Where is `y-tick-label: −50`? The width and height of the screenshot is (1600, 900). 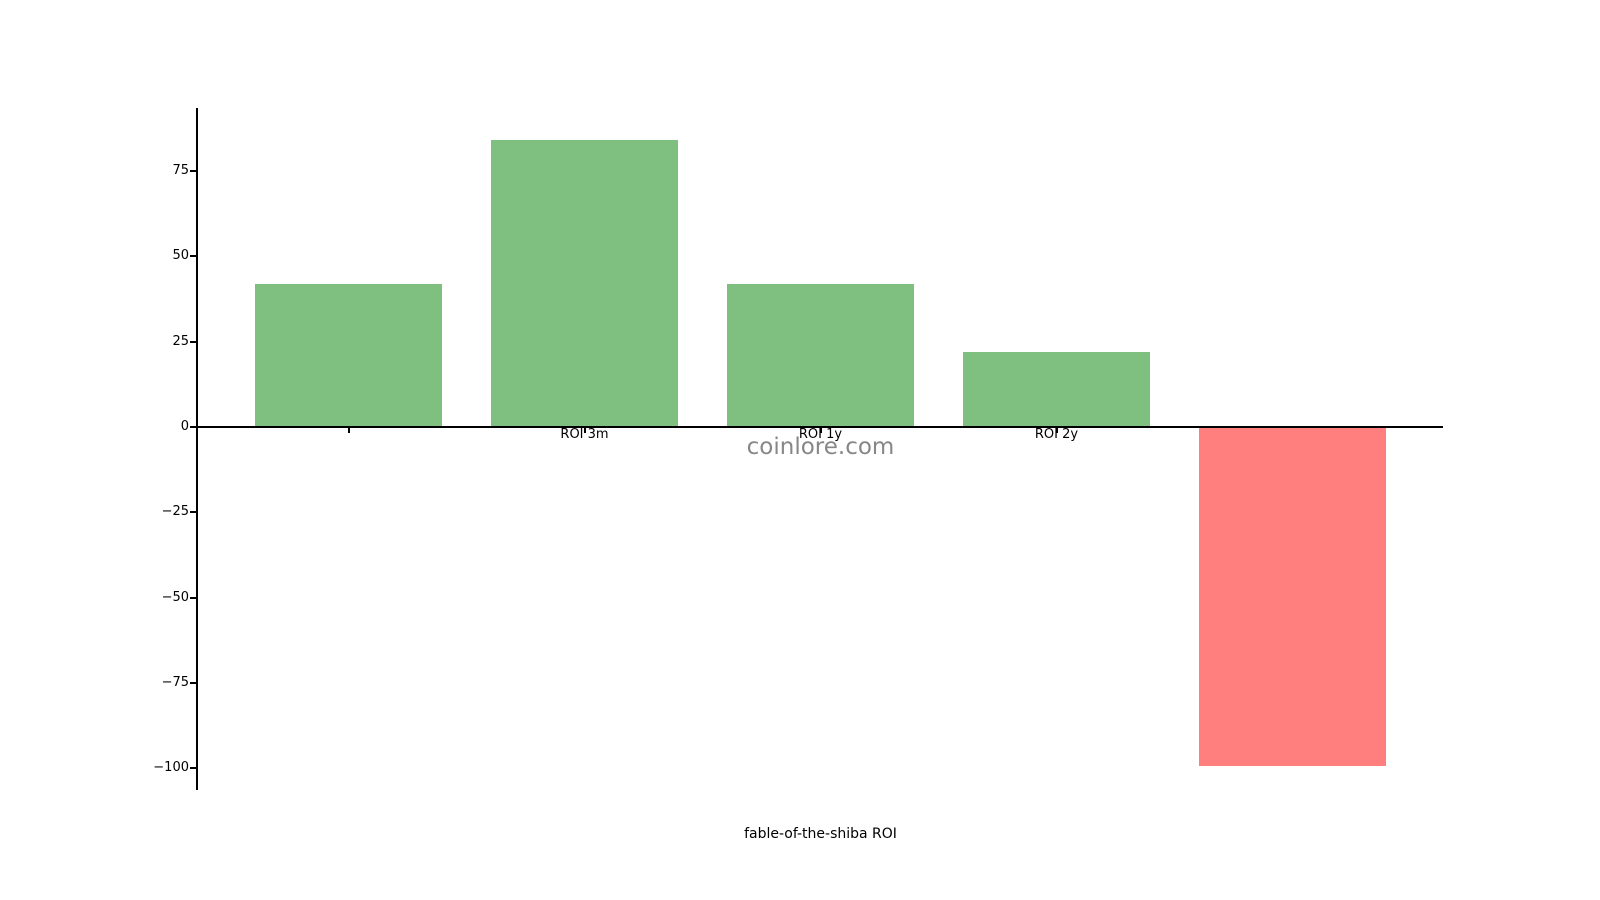
y-tick-label: −50 is located at coordinates (175, 597).